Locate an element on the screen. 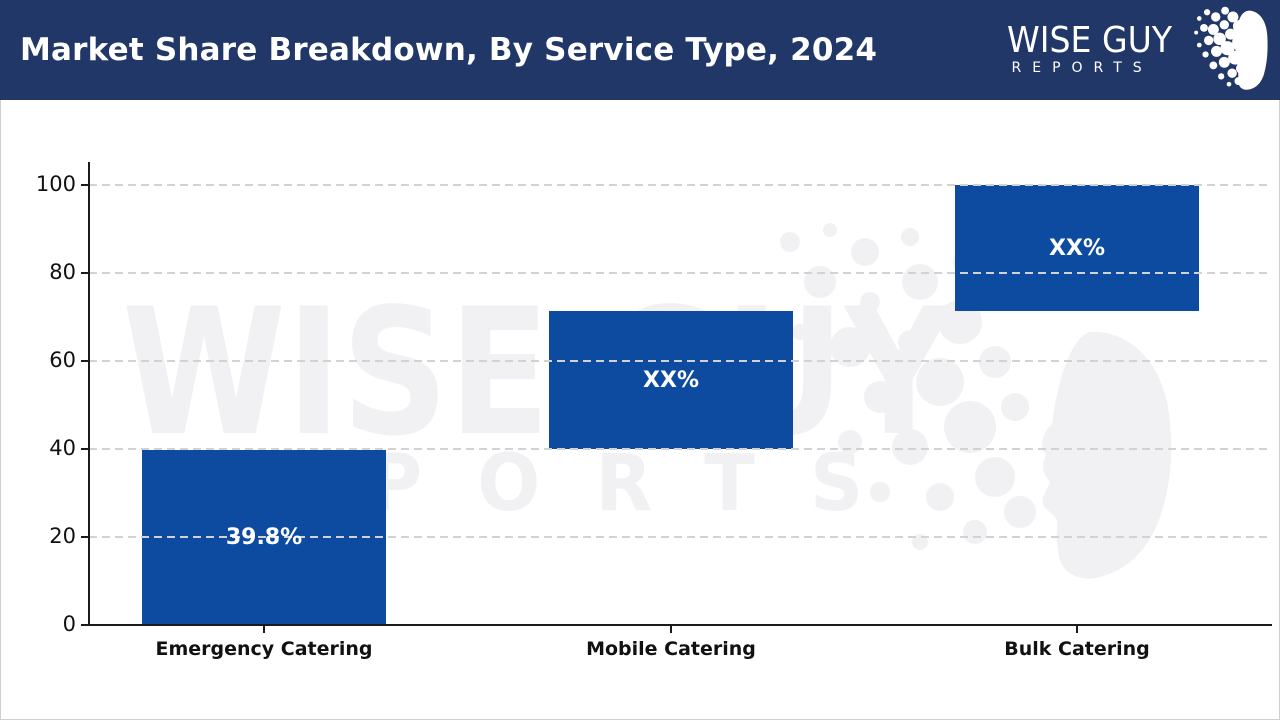 This screenshot has height=720, width=1280. bar-mobile-catering is located at coordinates (671, 380).